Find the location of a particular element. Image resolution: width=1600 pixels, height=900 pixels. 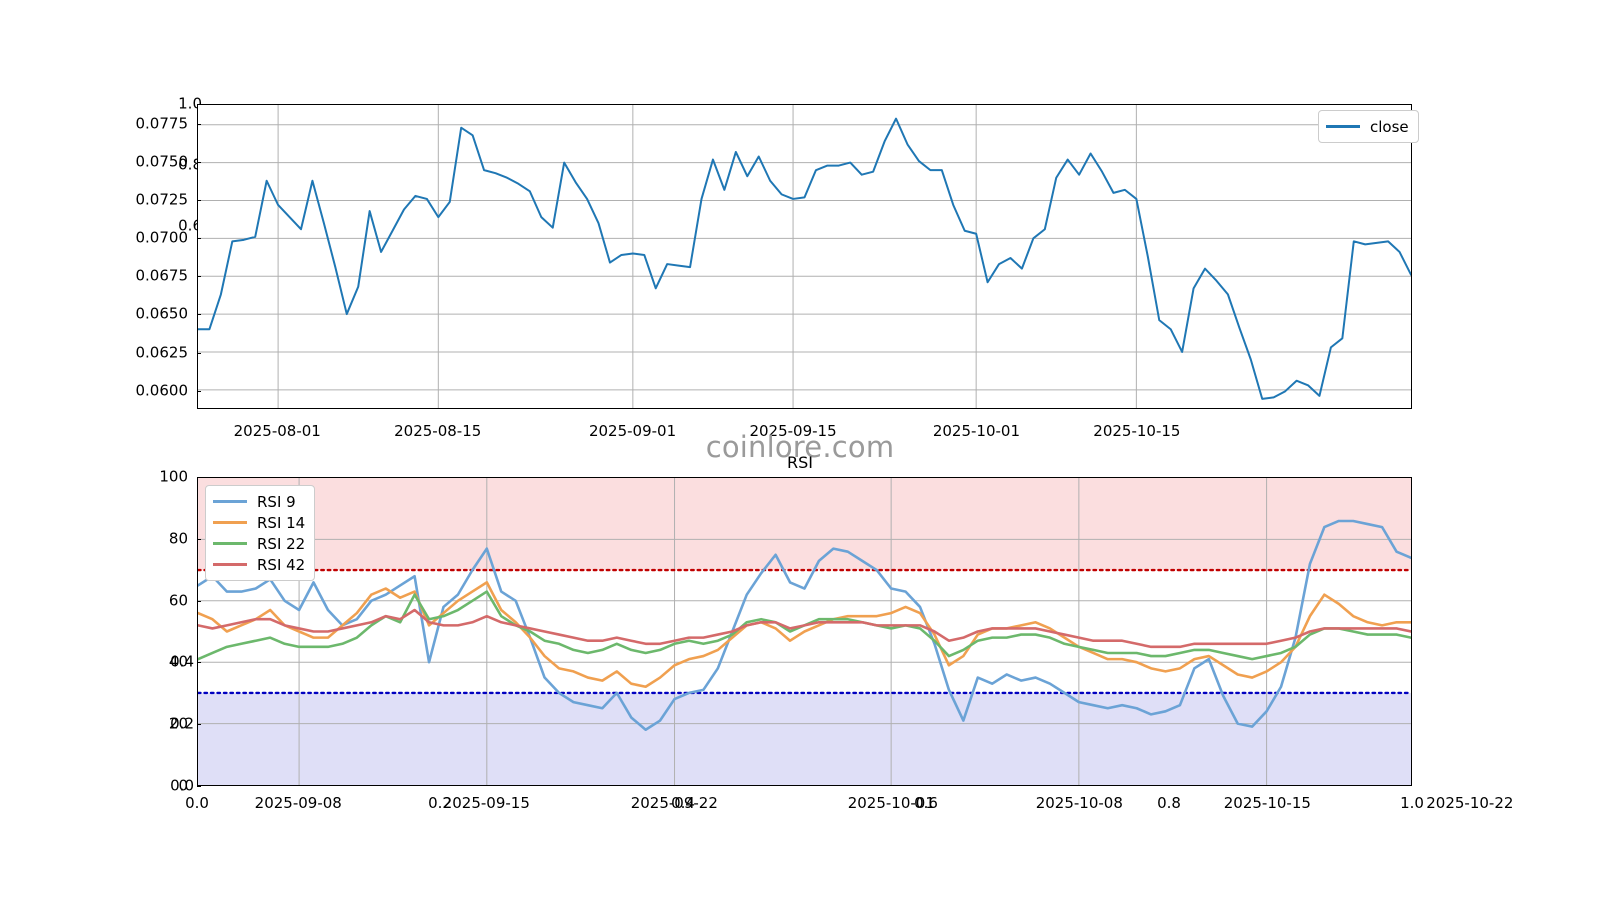

price-x-tick-label: 2025-08-01 is located at coordinates (277, 431).